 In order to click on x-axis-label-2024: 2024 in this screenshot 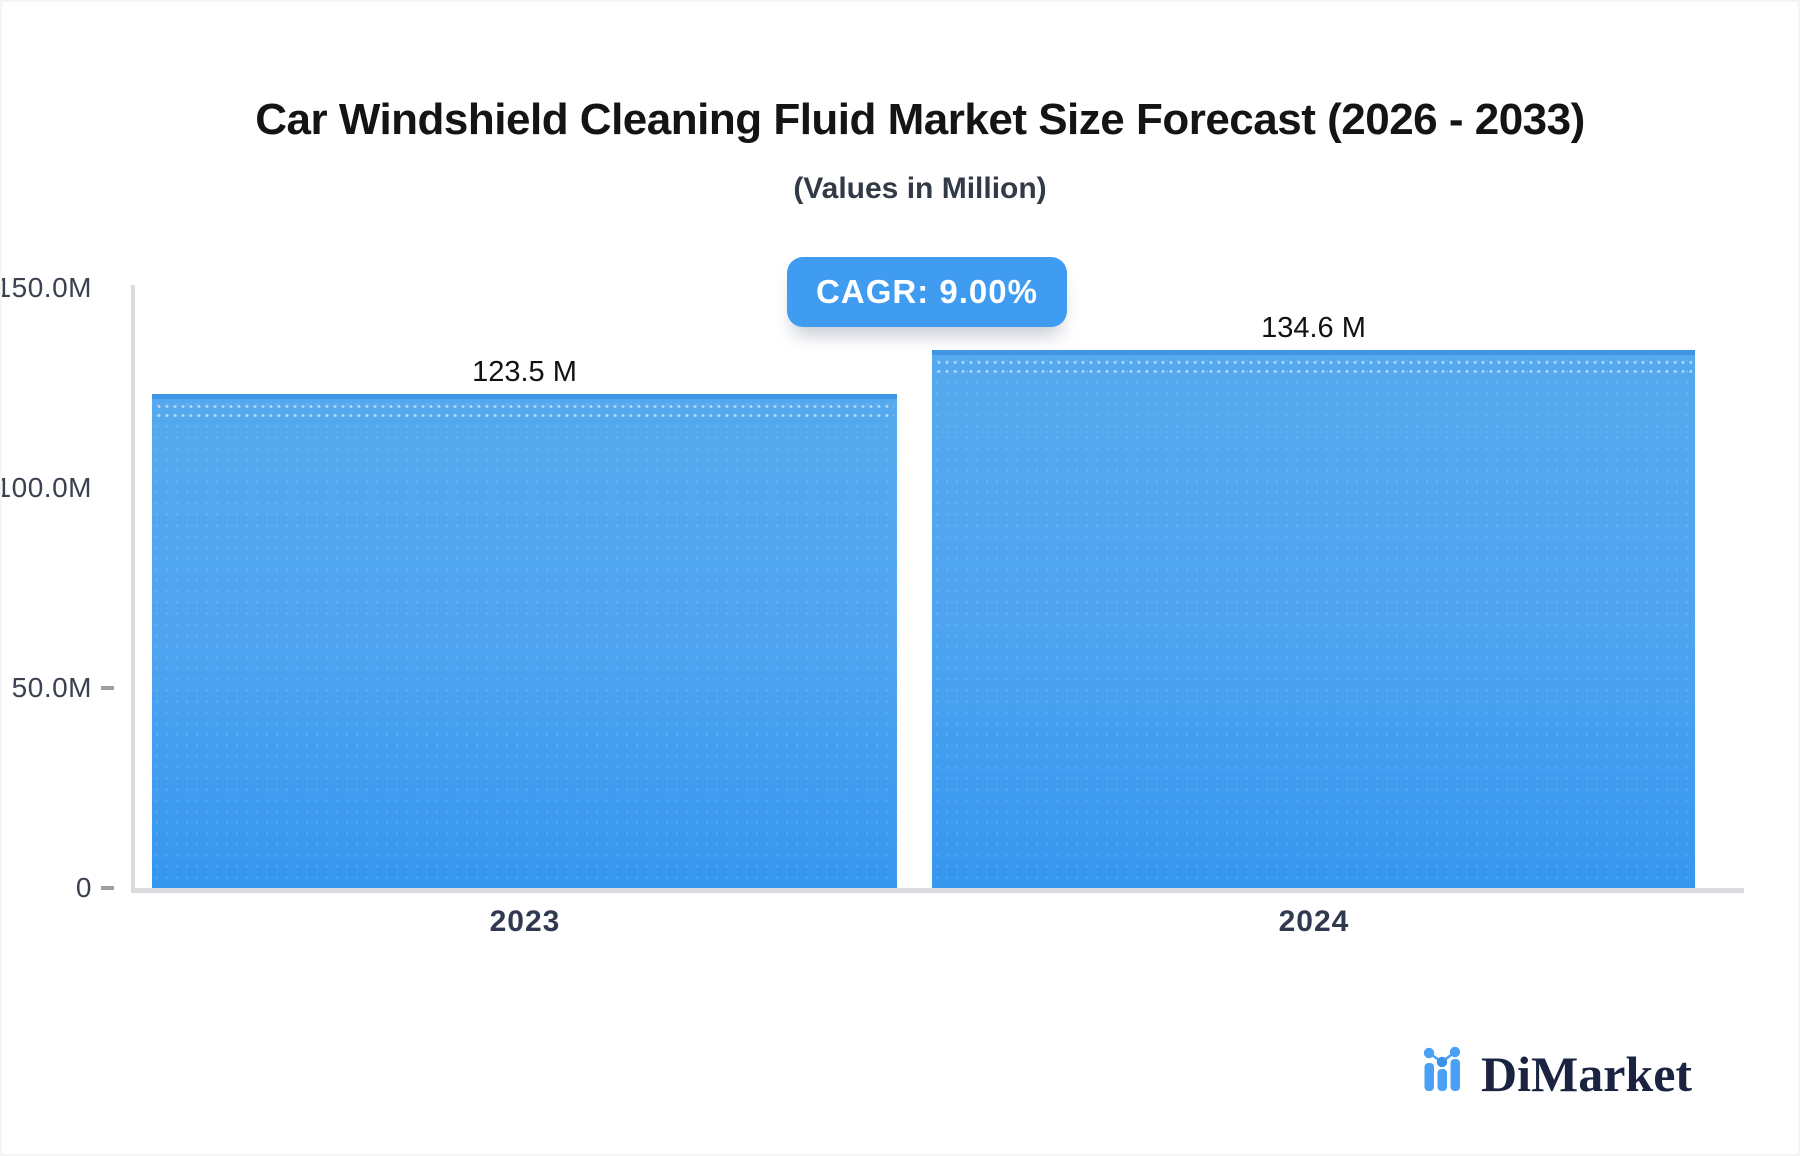, I will do `click(1314, 921)`.